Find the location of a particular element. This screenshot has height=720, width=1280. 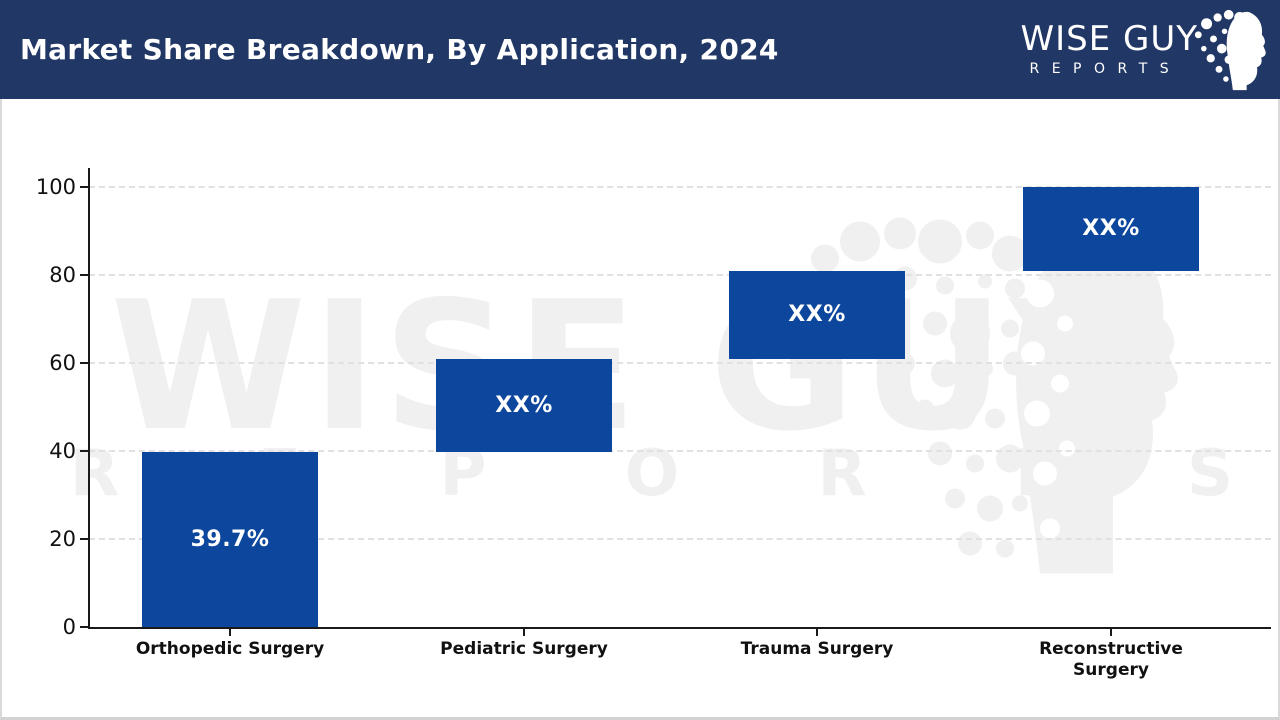

x-category-label-orthopedic-surgery: Orthopedic Surgery is located at coordinates (230, 649).